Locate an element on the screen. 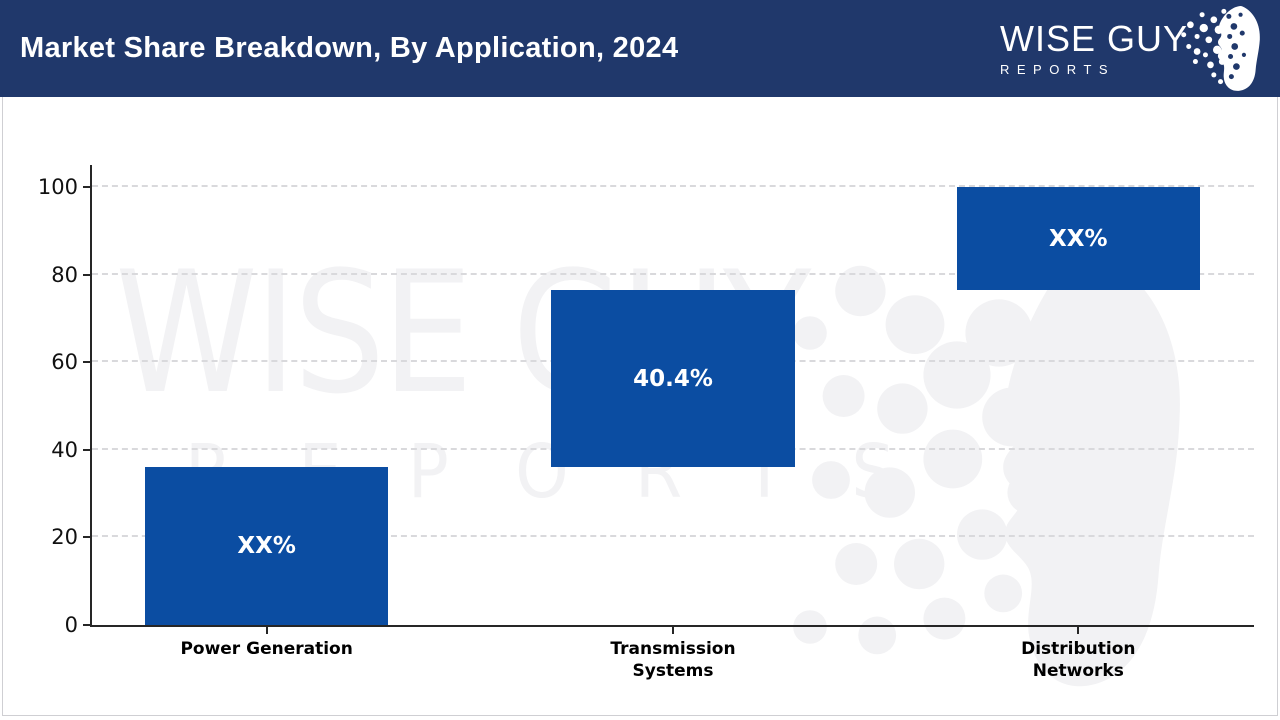 This screenshot has height=720, width=1280. x-tick-label: Power Generation is located at coordinates (266, 649).